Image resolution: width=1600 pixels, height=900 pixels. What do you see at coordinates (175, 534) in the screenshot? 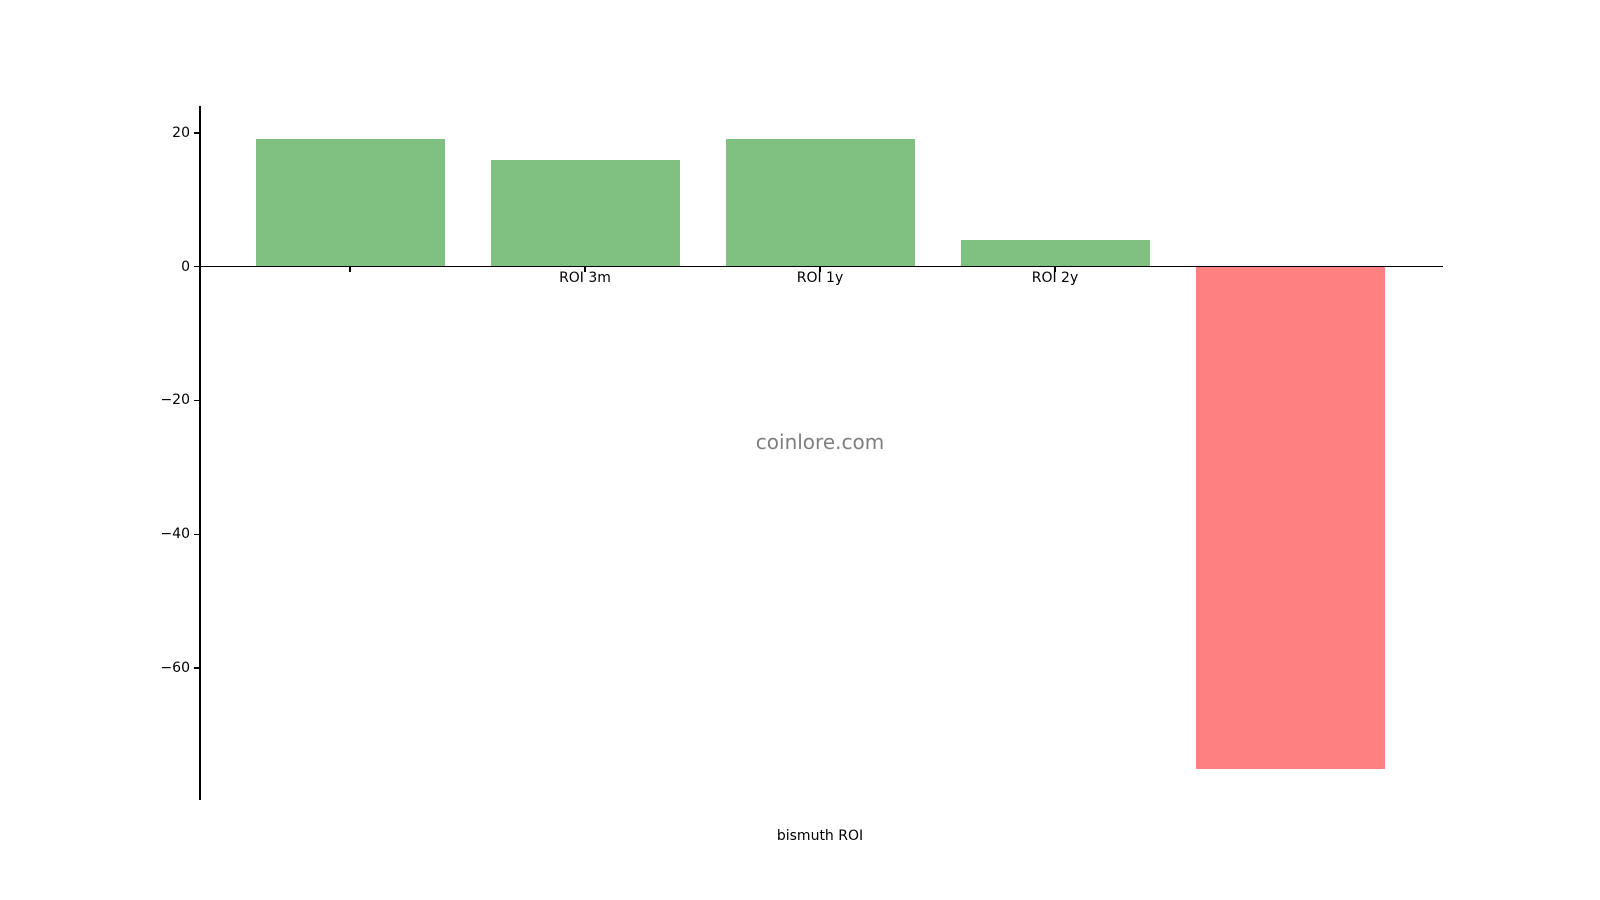
I see `y-tick-label: −40` at bounding box center [175, 534].